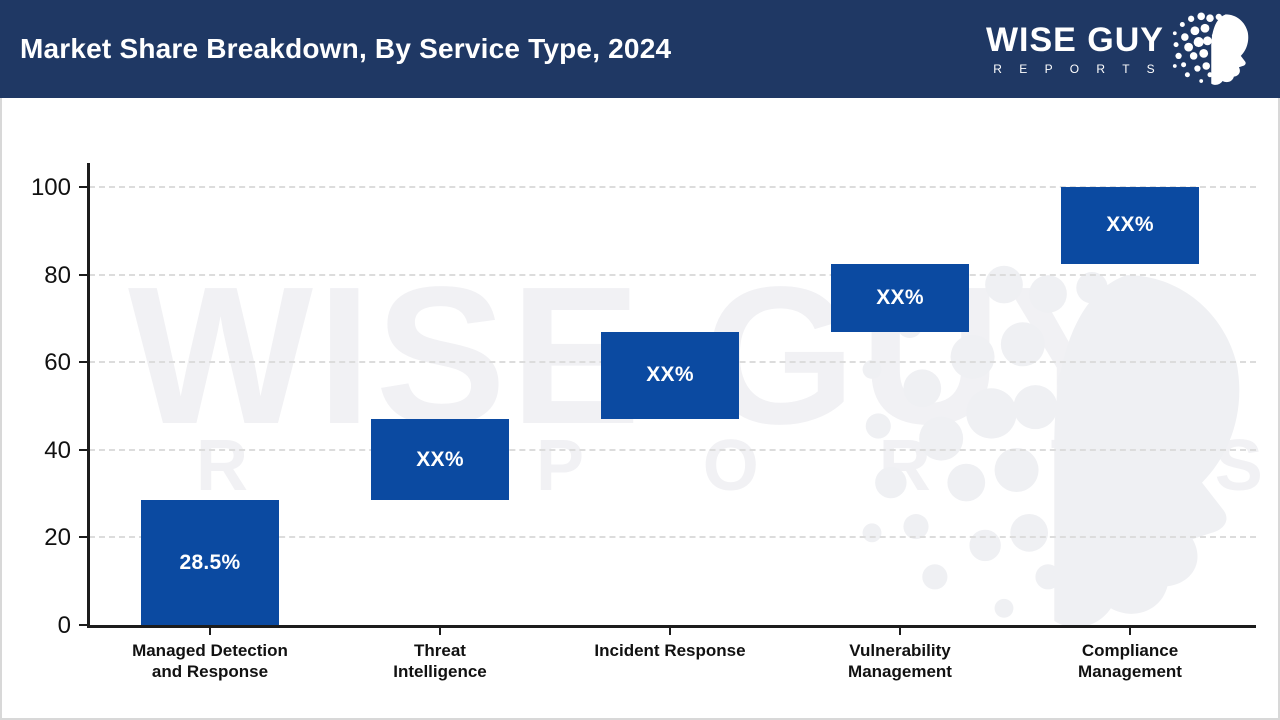 The height and width of the screenshot is (720, 1280). Describe the element at coordinates (57, 538) in the screenshot. I see `y-tick-label-20: 20` at that location.